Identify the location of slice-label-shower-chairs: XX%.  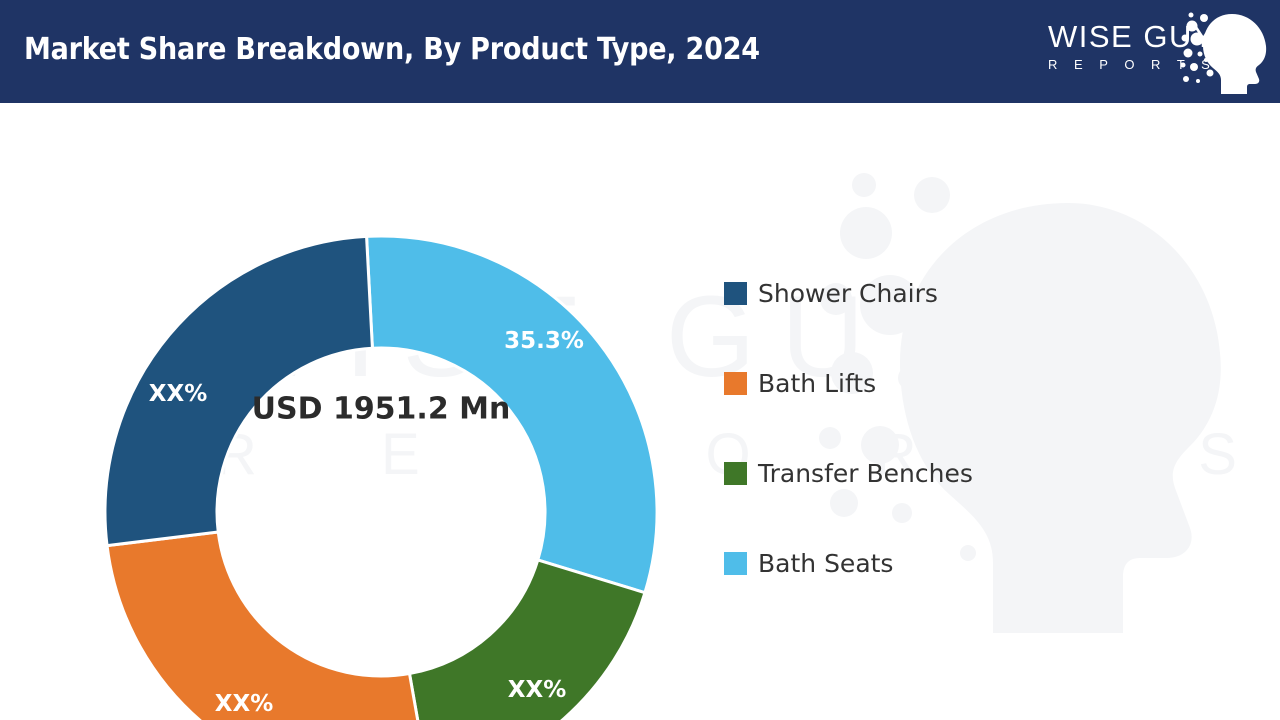
(178, 394).